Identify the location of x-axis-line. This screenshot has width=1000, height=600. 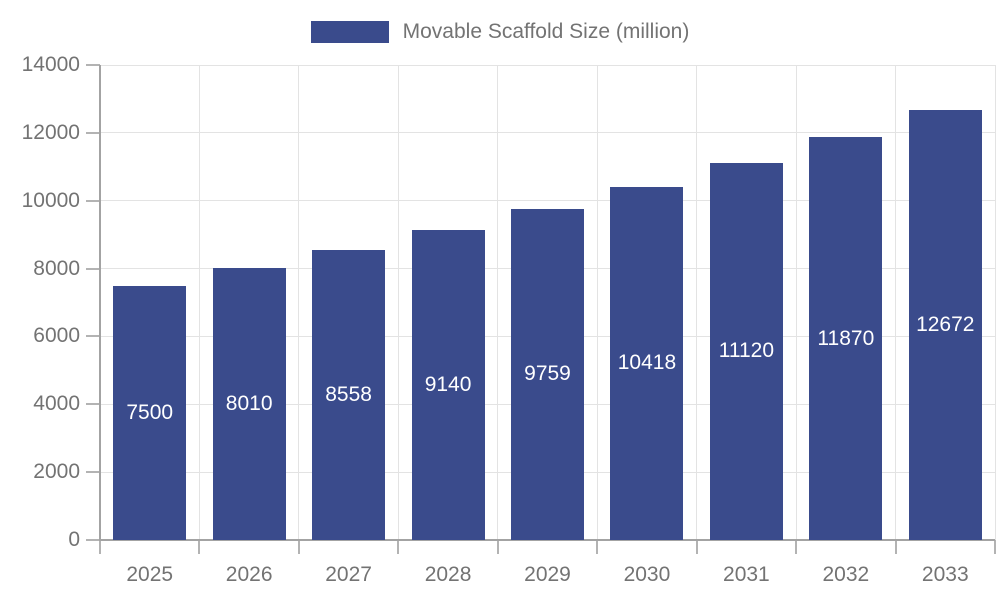
(547, 540).